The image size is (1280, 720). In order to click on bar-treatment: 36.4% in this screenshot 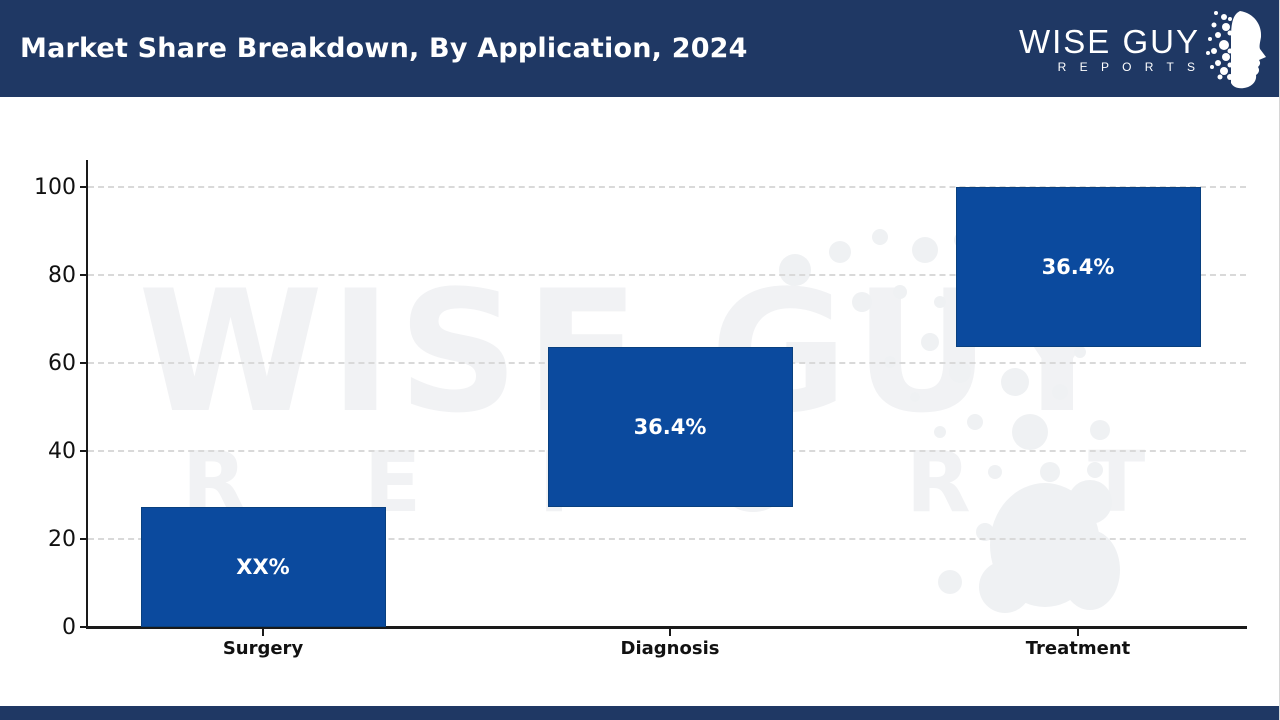, I will do `click(1078, 267)`.